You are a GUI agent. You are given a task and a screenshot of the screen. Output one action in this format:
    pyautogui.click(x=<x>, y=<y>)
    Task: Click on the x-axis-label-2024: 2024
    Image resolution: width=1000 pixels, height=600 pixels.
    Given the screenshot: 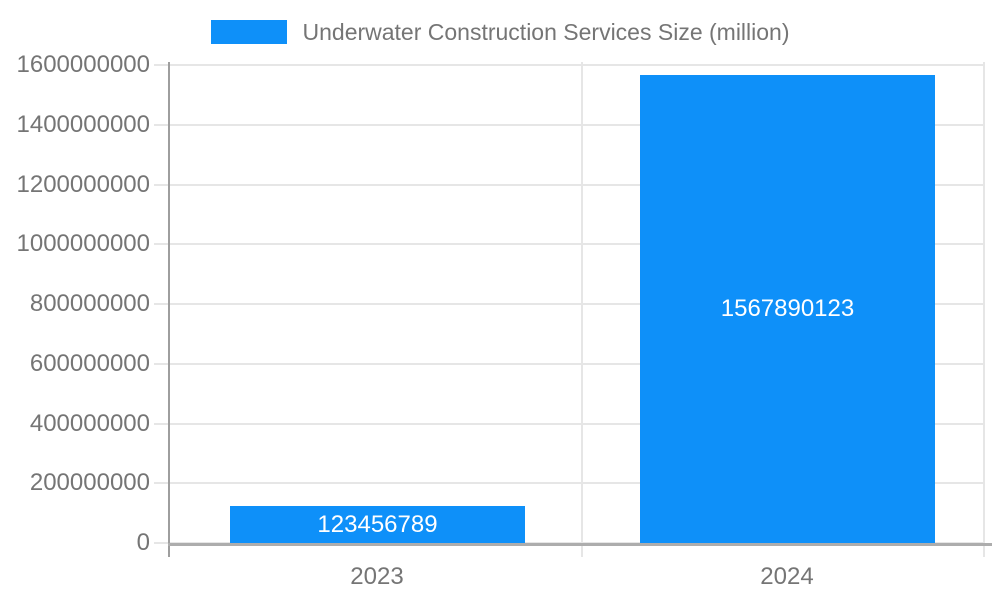 What is the action you would take?
    pyautogui.click(x=787, y=576)
    